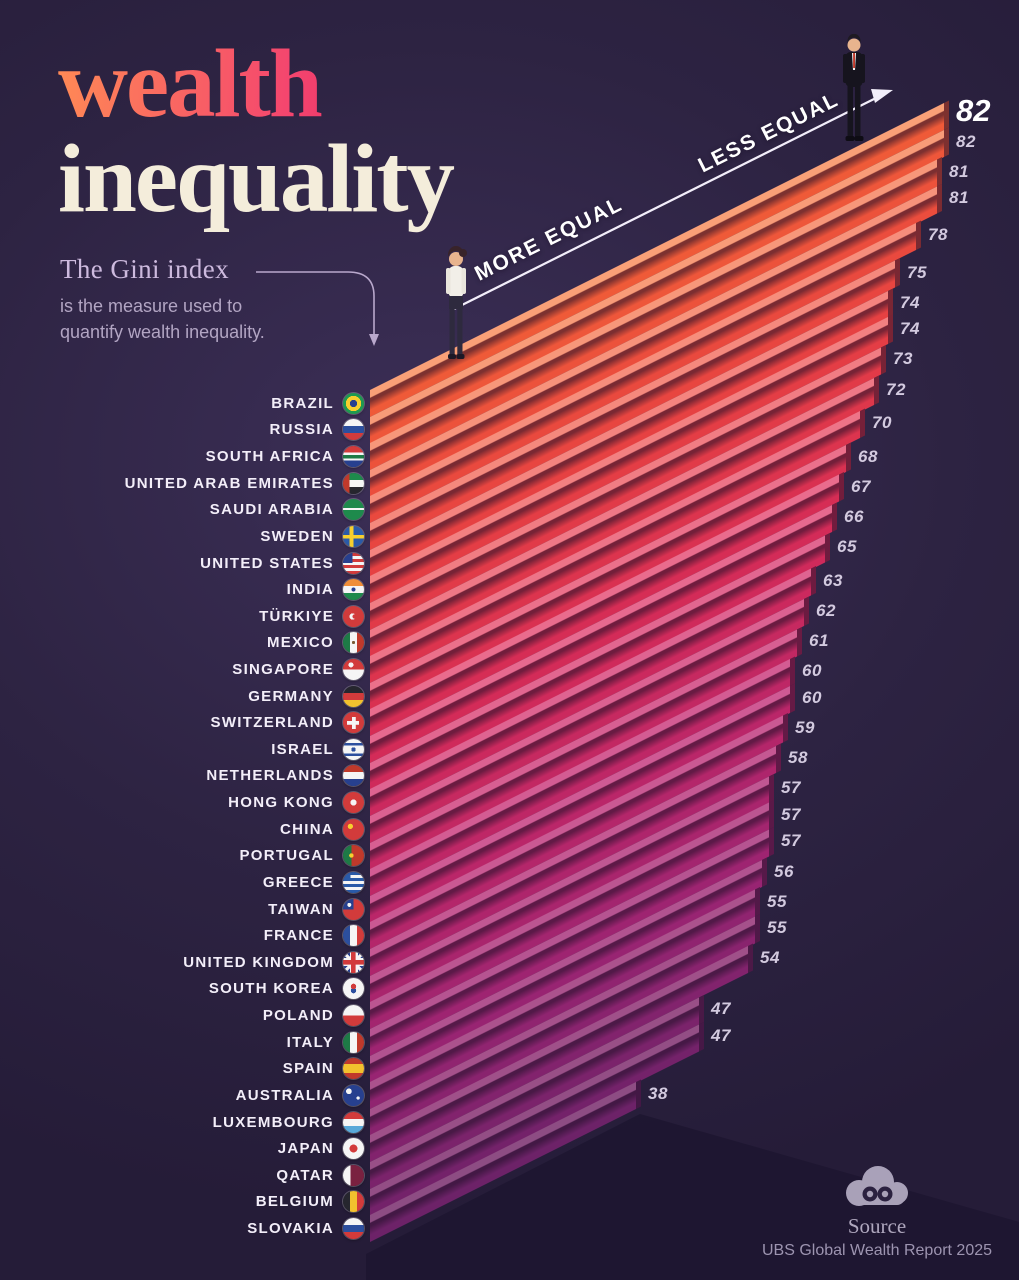 This screenshot has height=1280, width=1019. What do you see at coordinates (310, 1042) in the screenshot?
I see `country-label-italy: ITALY` at bounding box center [310, 1042].